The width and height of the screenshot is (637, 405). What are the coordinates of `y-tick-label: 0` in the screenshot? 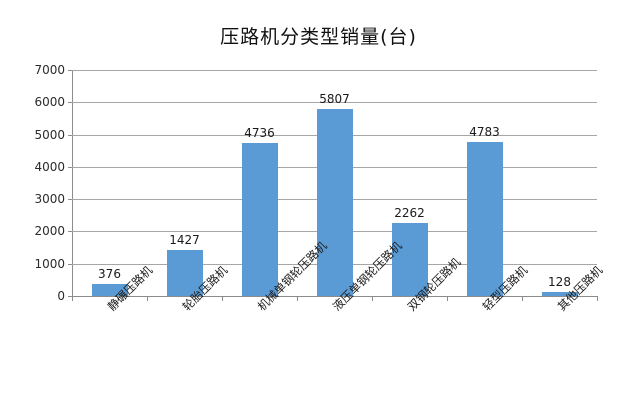 It's located at (61, 296).